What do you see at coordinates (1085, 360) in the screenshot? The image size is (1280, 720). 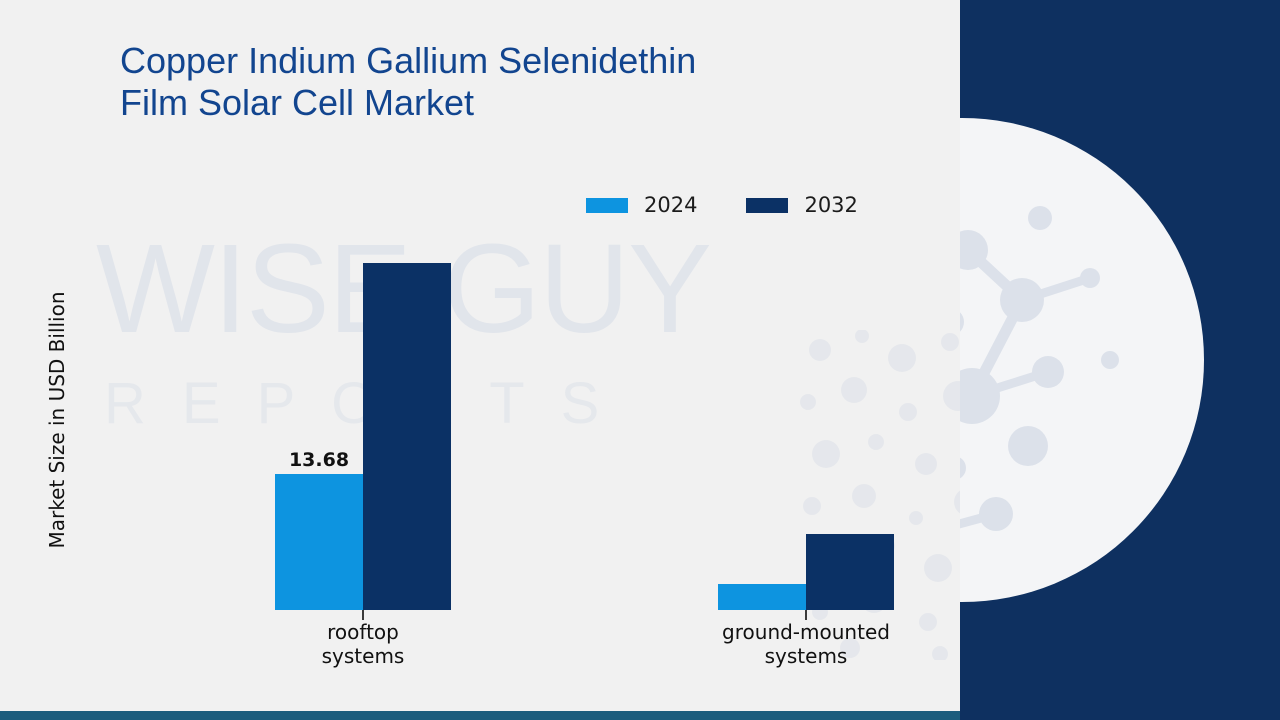 I see `molecule-dots-decoration` at bounding box center [1085, 360].